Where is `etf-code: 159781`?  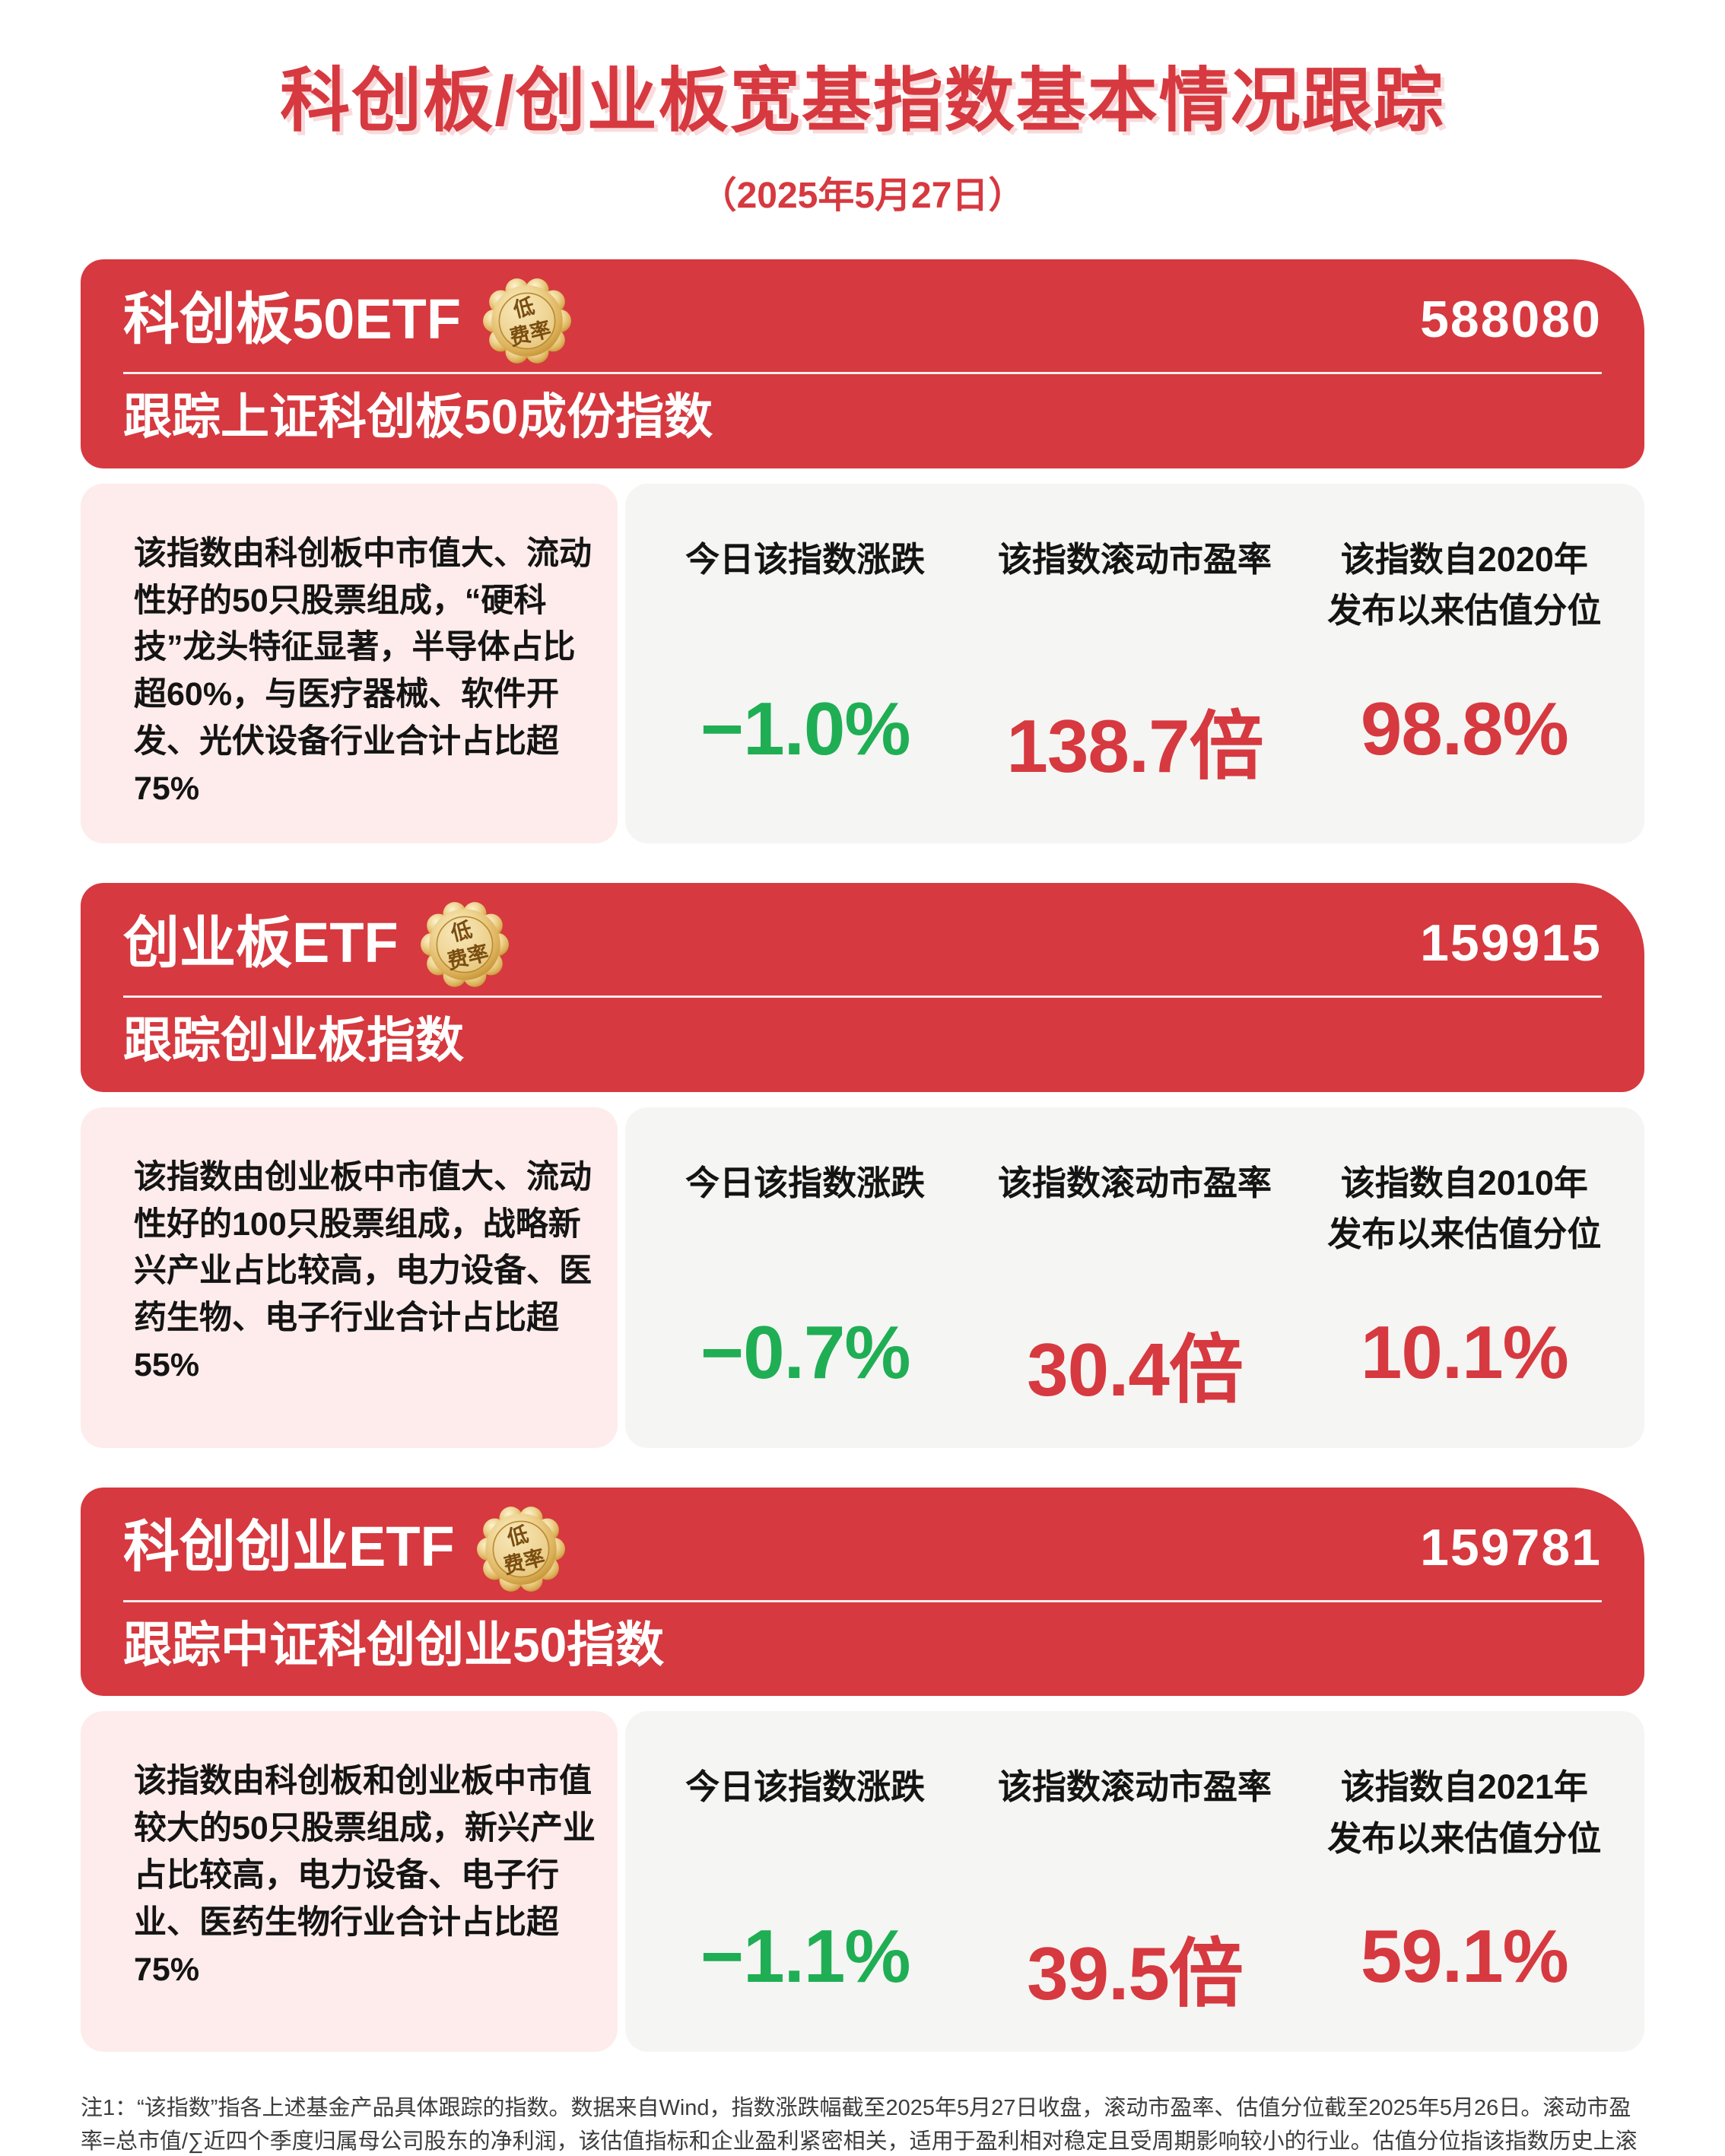 etf-code: 159781 is located at coordinates (1511, 1547).